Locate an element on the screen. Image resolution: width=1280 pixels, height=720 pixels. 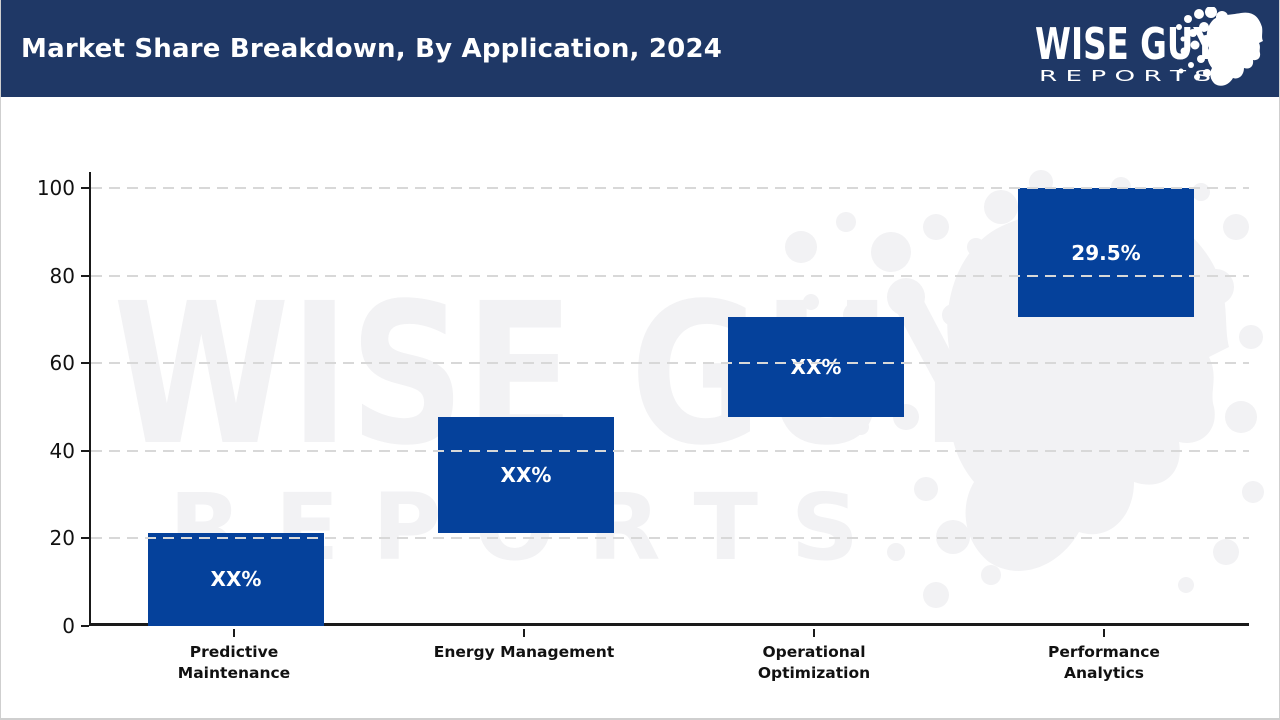
x-tick-label-energy-management: Energy Management is located at coordinates (524, 652).